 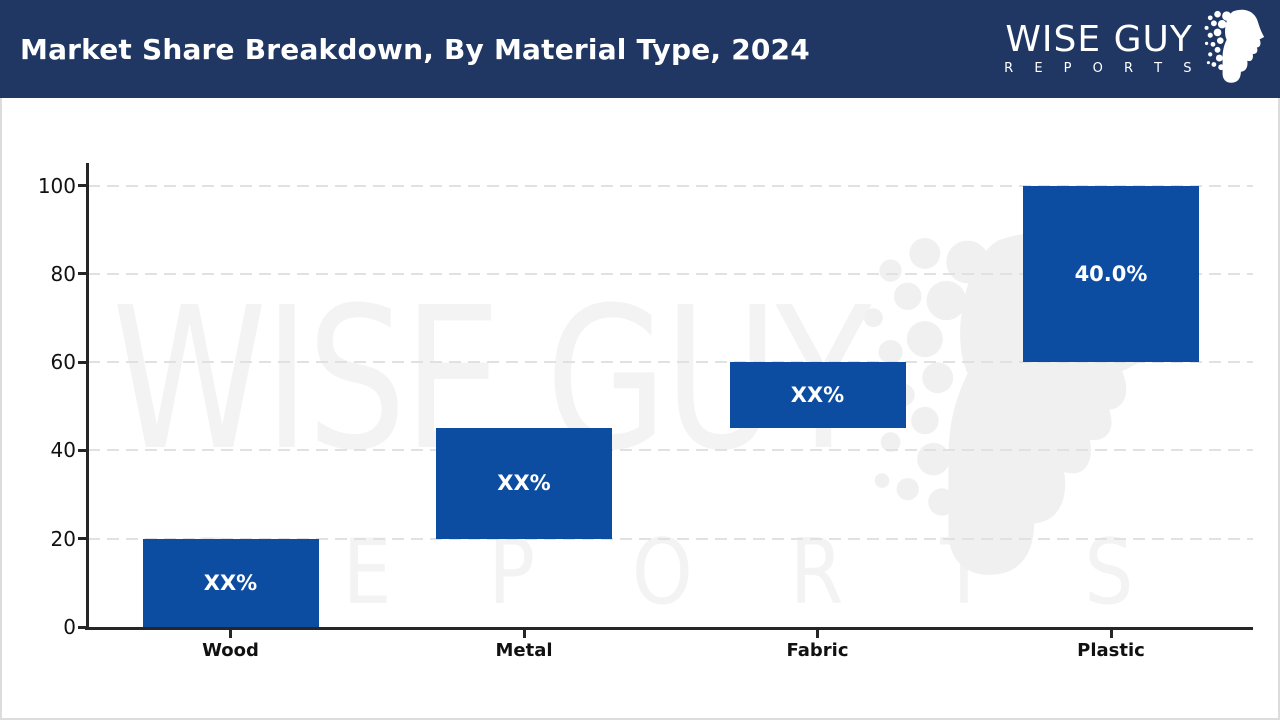 I want to click on x-tick-fabric, so click(x=817, y=634).